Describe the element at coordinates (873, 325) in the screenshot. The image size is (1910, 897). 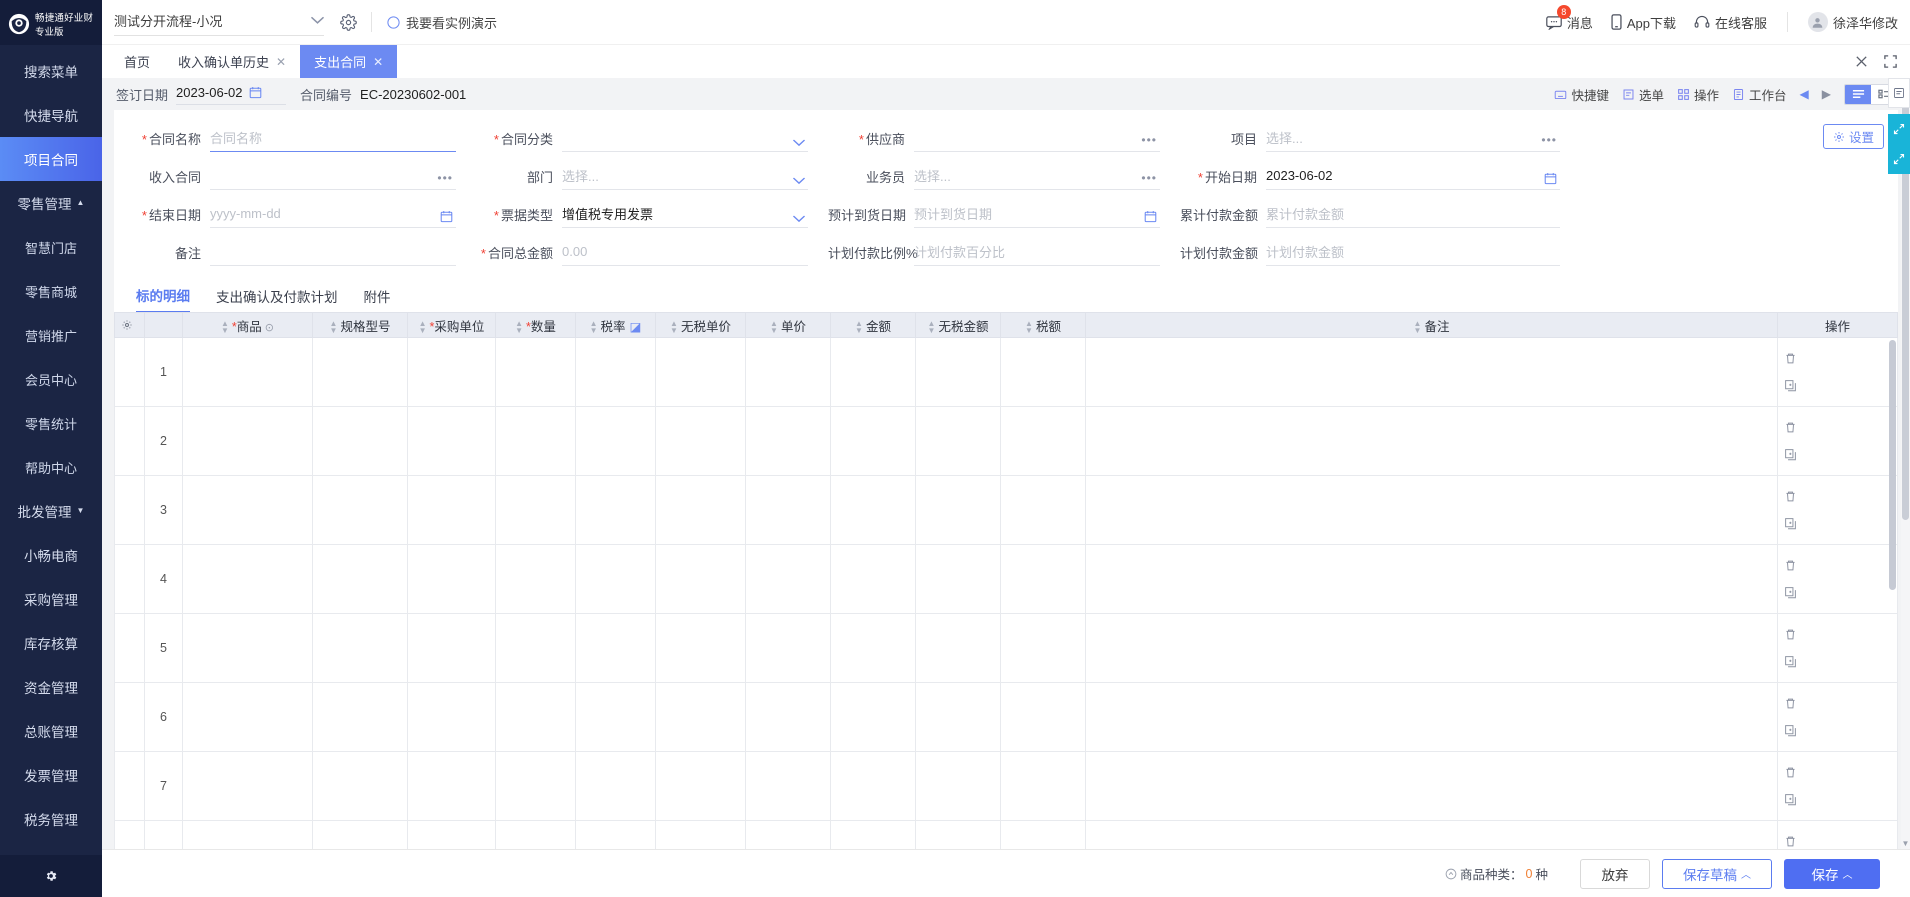
I see `column-header-9: ▲ ▼ 金额` at that location.